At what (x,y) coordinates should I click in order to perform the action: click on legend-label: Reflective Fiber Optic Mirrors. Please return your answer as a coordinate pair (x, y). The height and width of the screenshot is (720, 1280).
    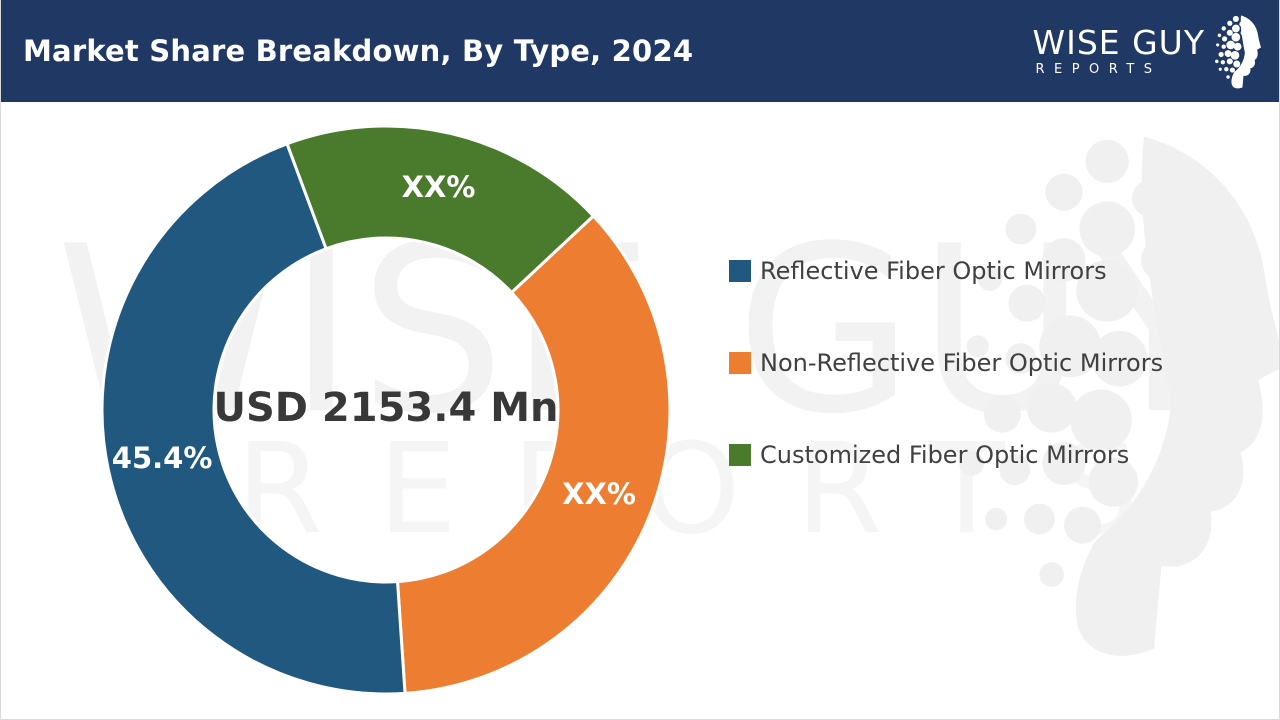
    Looking at the image, I should click on (933, 271).